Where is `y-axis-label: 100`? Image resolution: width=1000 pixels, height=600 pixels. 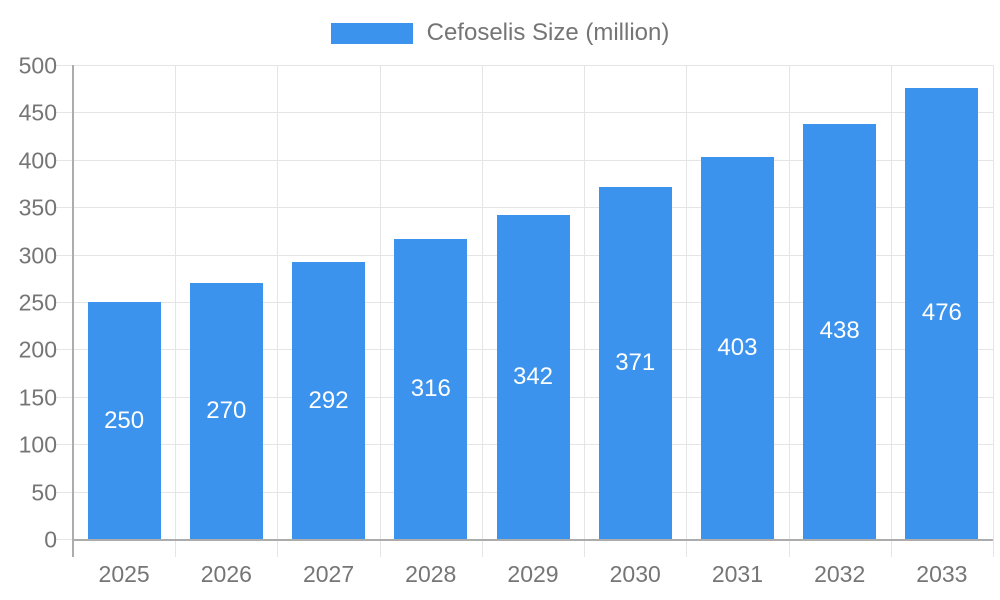 y-axis-label: 100 is located at coordinates (37, 444).